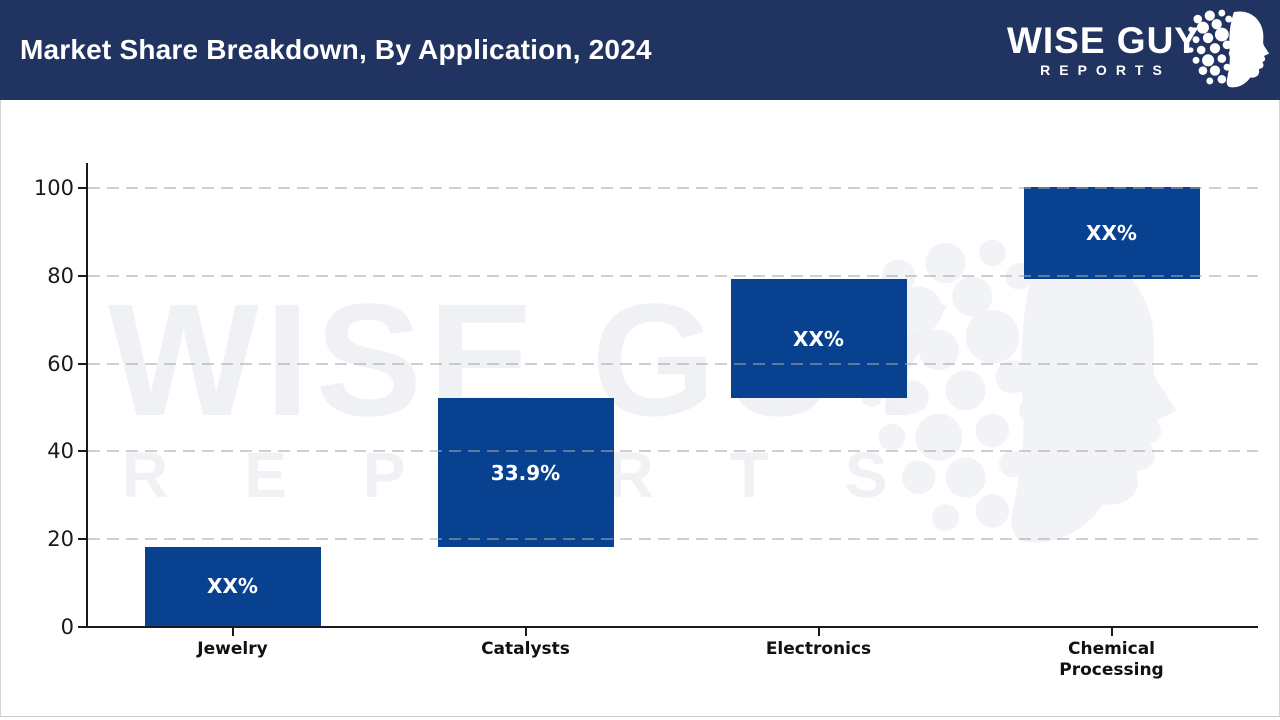 The image size is (1280, 720). I want to click on wise-guy-logo: WISE GUY REPORTS, so click(1143, 50).